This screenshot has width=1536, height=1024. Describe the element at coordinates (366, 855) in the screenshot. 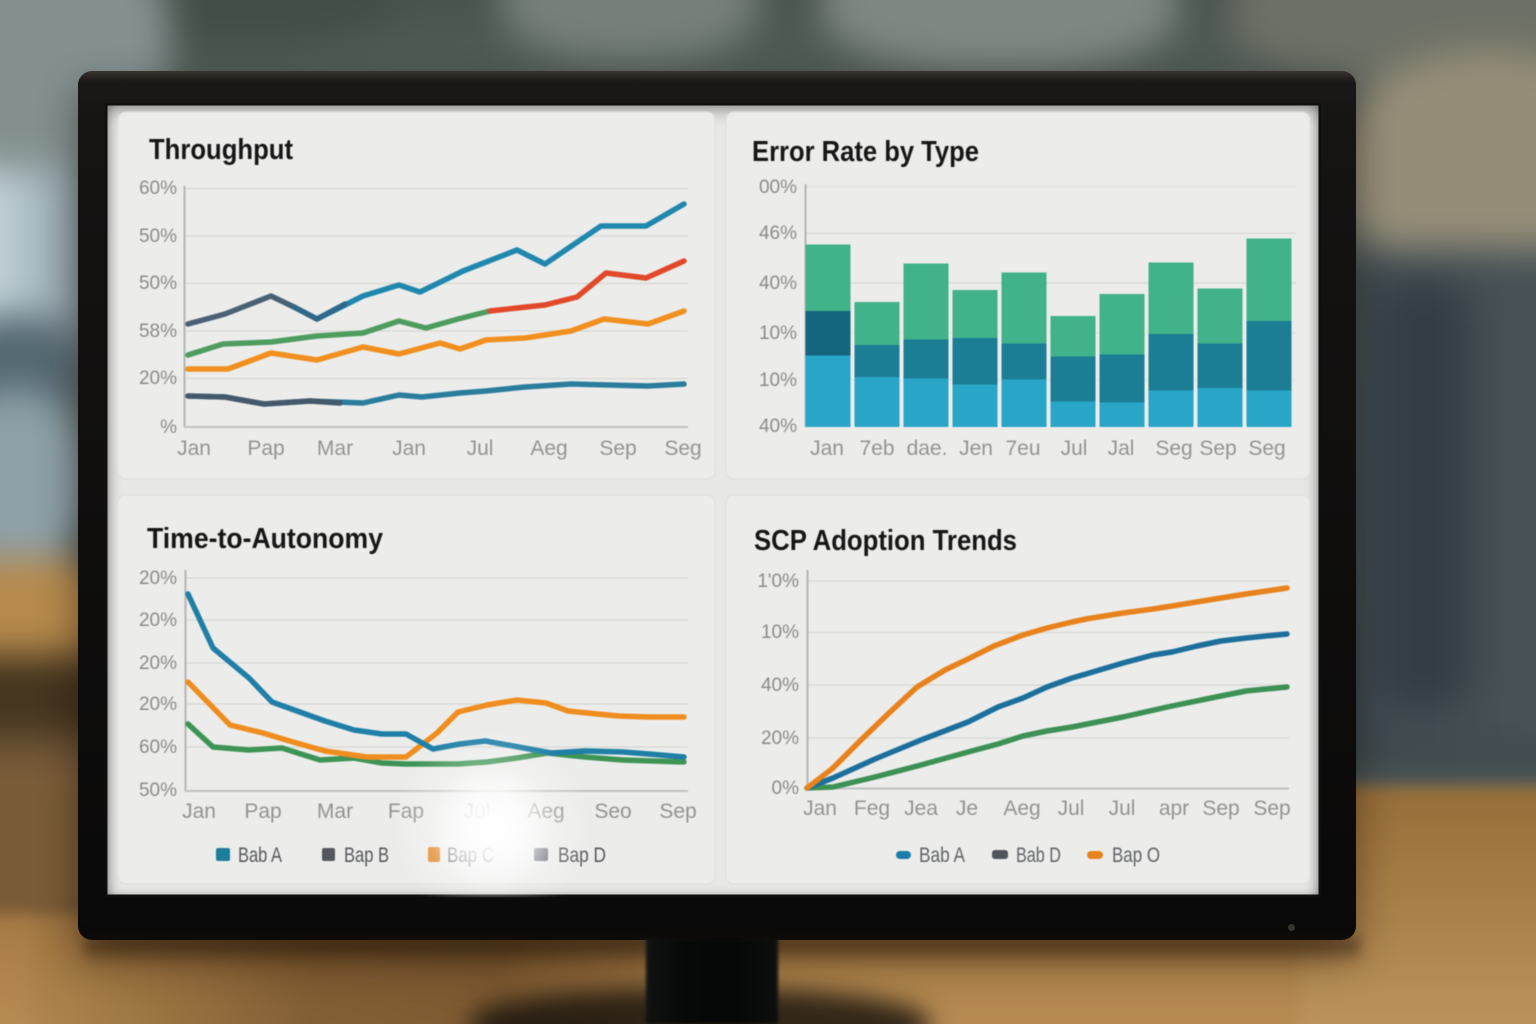

I see `svg-text: Bap B` at that location.